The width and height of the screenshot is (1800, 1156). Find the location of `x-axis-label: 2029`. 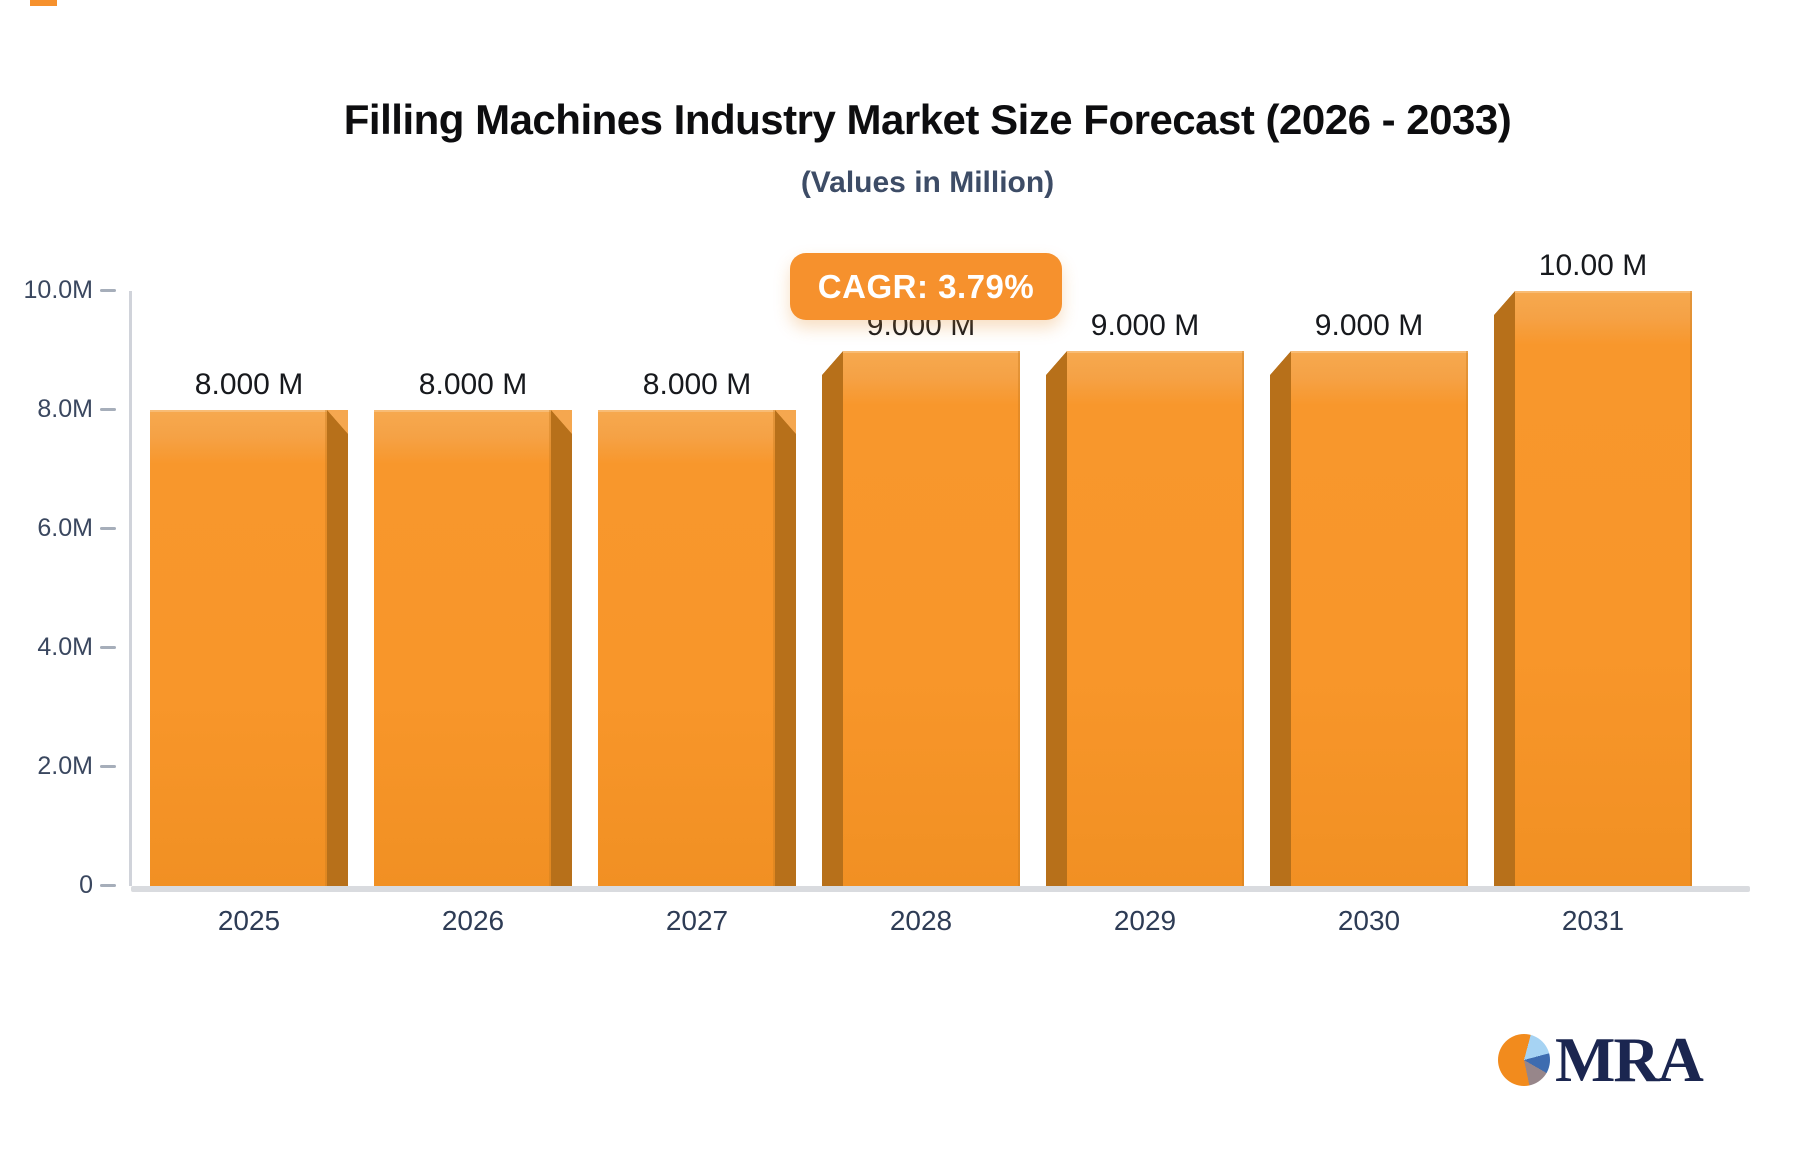

x-axis-label: 2029 is located at coordinates (1145, 920).